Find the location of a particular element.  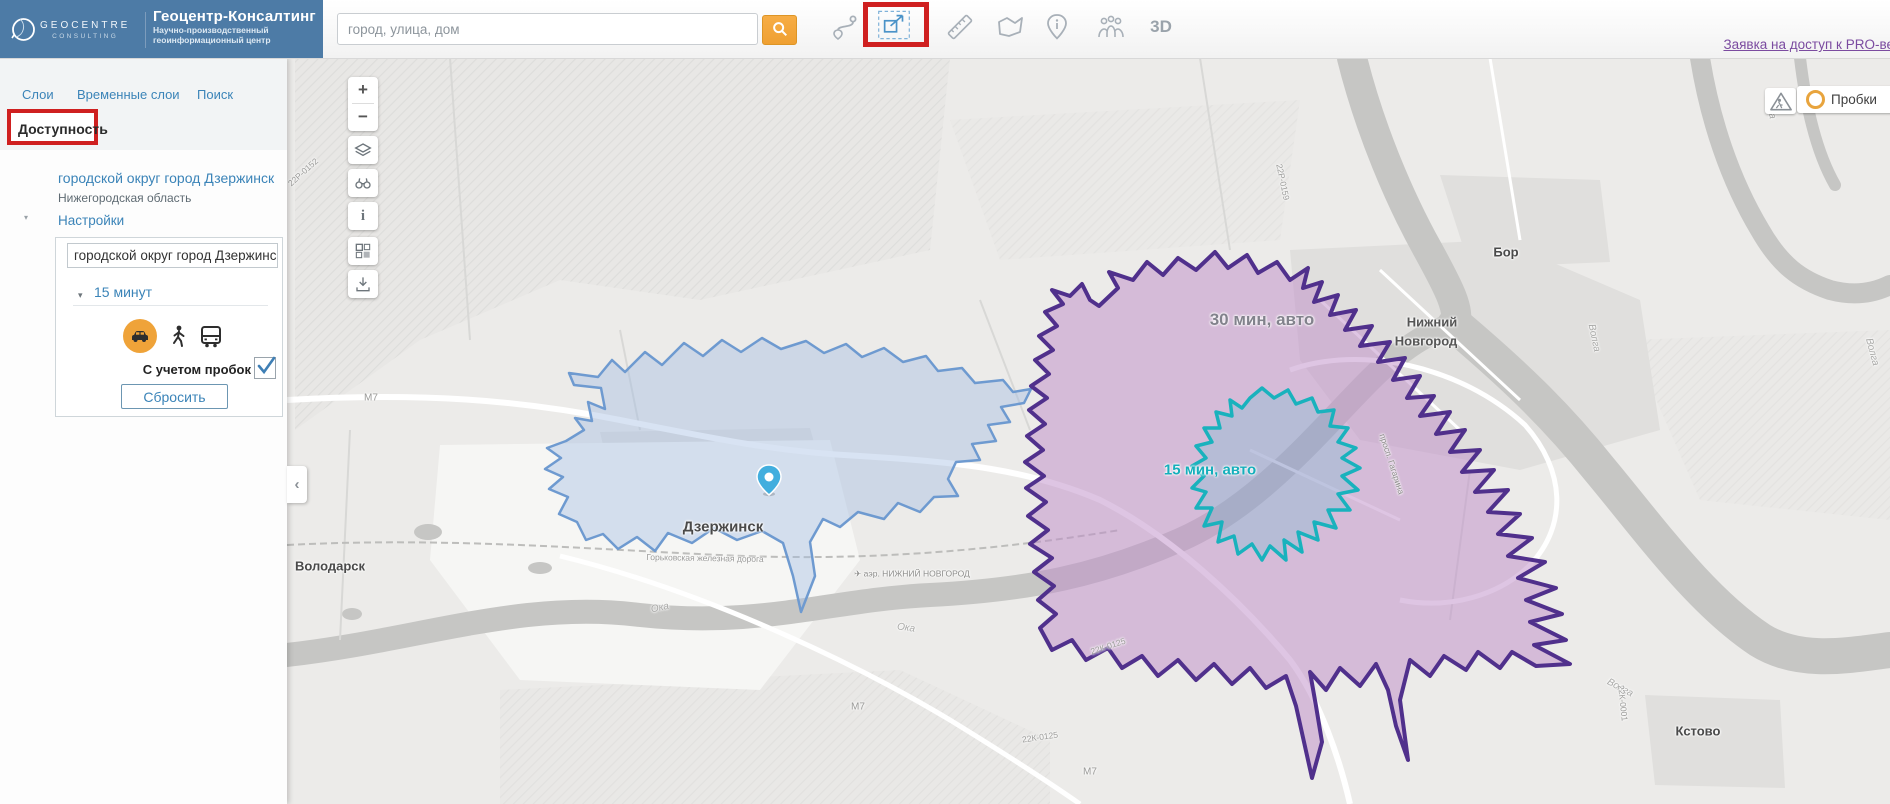

zoom-control: + − is located at coordinates (363, 104).